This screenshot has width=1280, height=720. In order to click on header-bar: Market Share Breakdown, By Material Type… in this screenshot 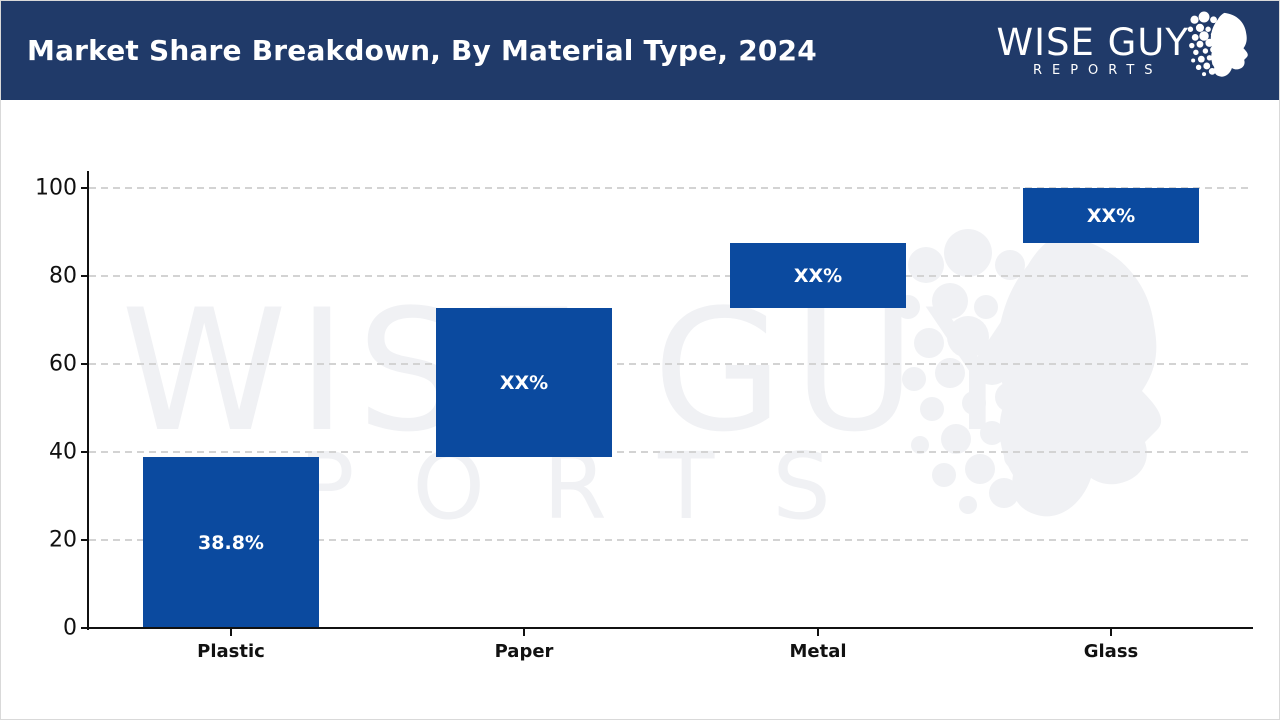, I will do `click(640, 50)`.